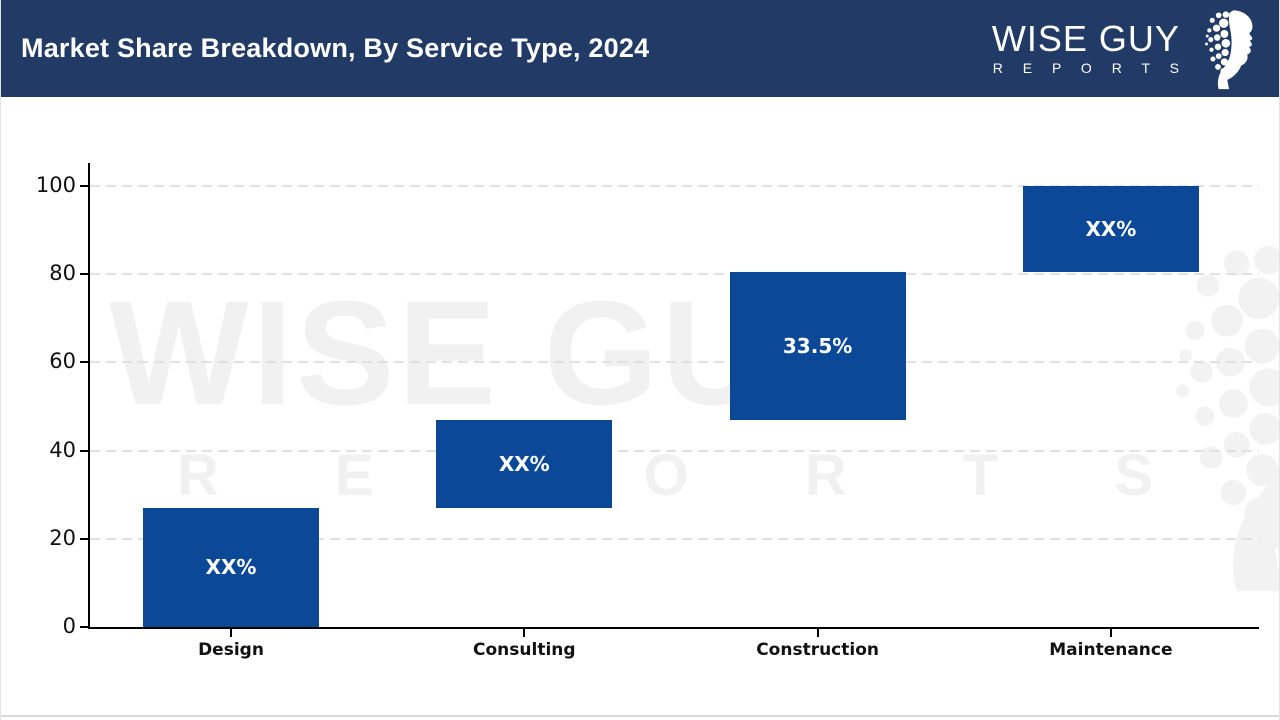 The width and height of the screenshot is (1280, 720). What do you see at coordinates (640, 716) in the screenshot?
I see `bottom-divider` at bounding box center [640, 716].